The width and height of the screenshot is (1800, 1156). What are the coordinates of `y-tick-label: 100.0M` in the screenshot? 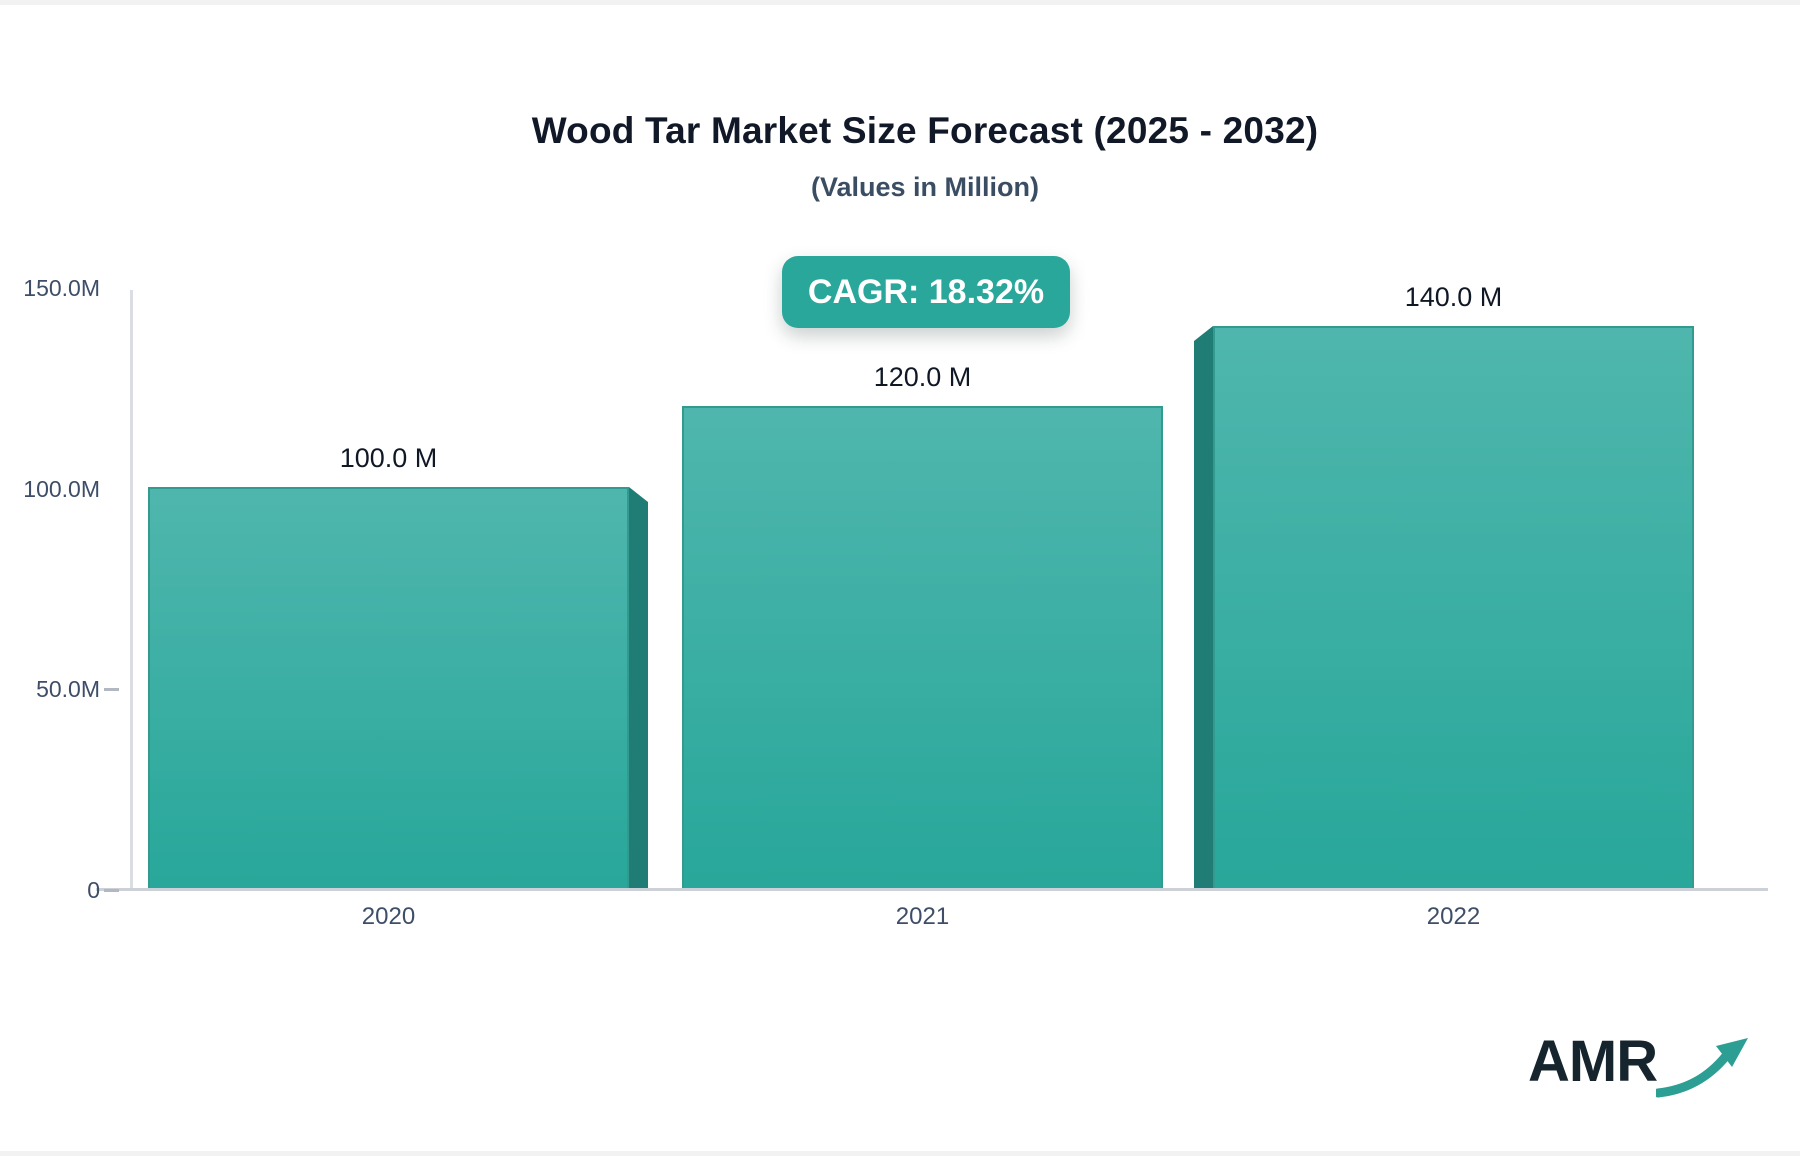 It's located at (61, 488).